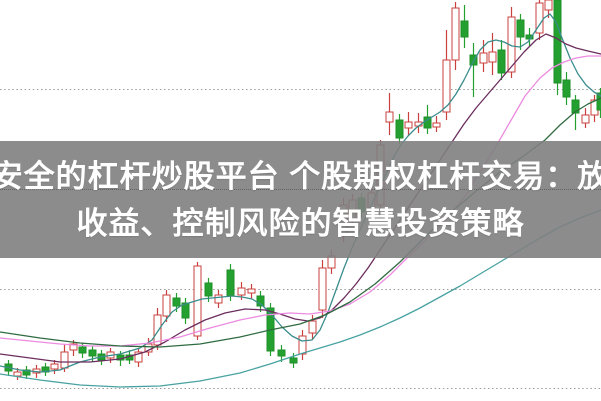  Describe the element at coordinates (300, 223) in the screenshot. I see `headline-line-2: 收益、控制风险的智慧投资策略` at that location.